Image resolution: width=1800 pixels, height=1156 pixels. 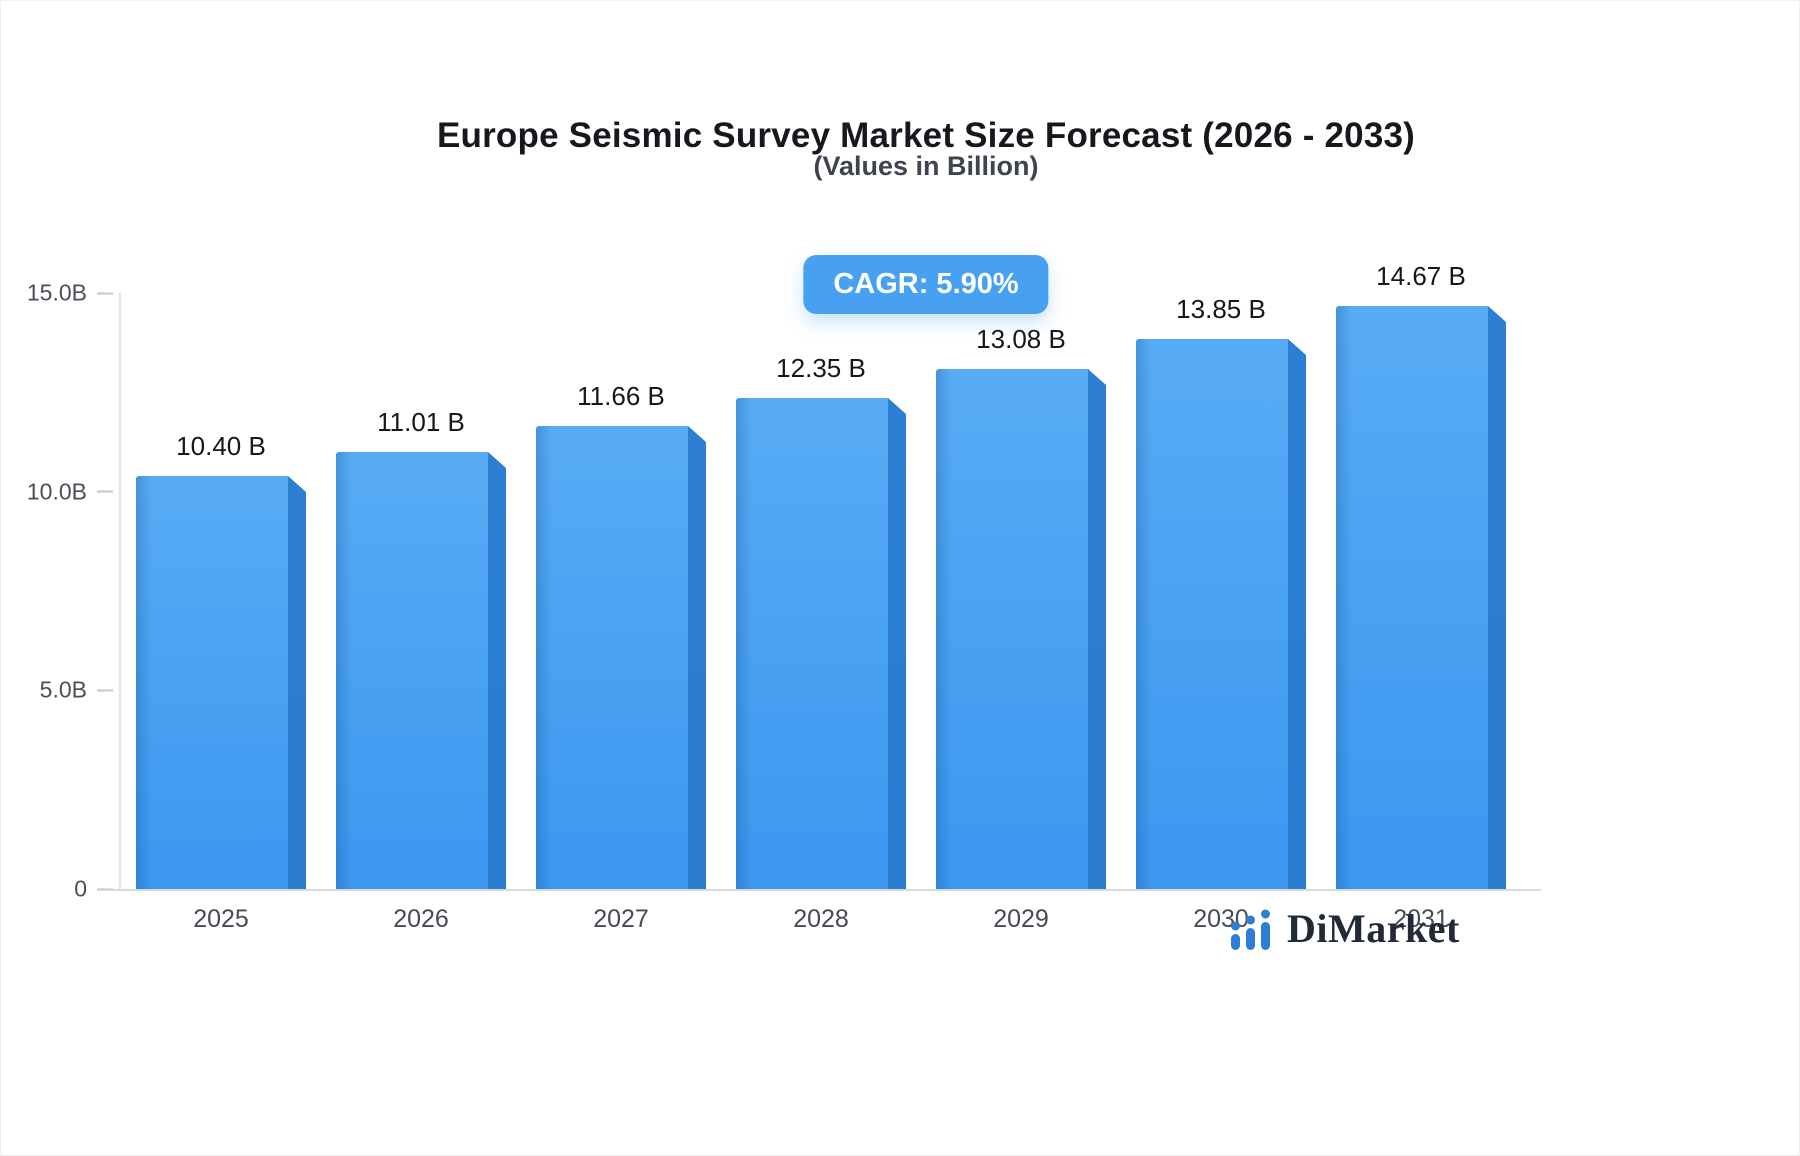 What do you see at coordinates (926, 284) in the screenshot?
I see `cagr-badge: CAGR: 5.90%` at bounding box center [926, 284].